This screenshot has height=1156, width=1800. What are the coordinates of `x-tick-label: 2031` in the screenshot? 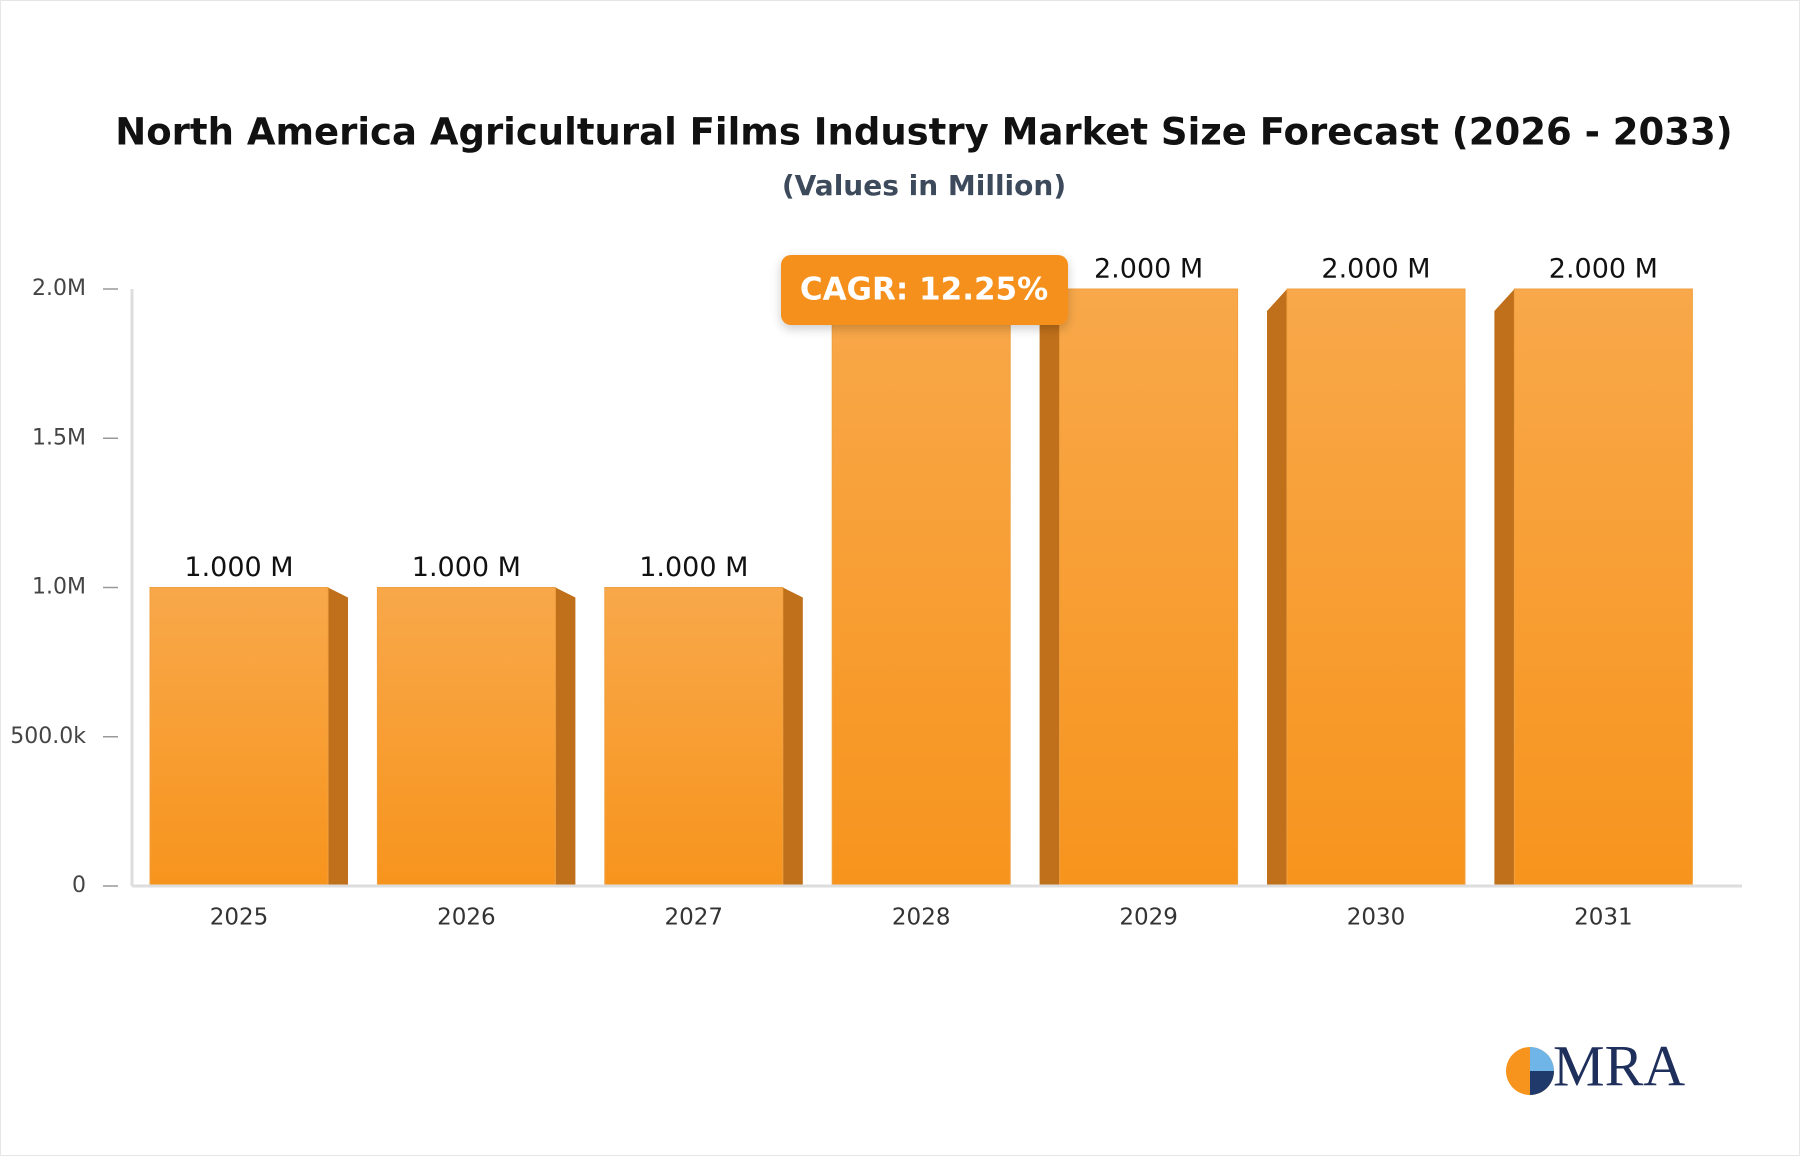 It's located at (1603, 918).